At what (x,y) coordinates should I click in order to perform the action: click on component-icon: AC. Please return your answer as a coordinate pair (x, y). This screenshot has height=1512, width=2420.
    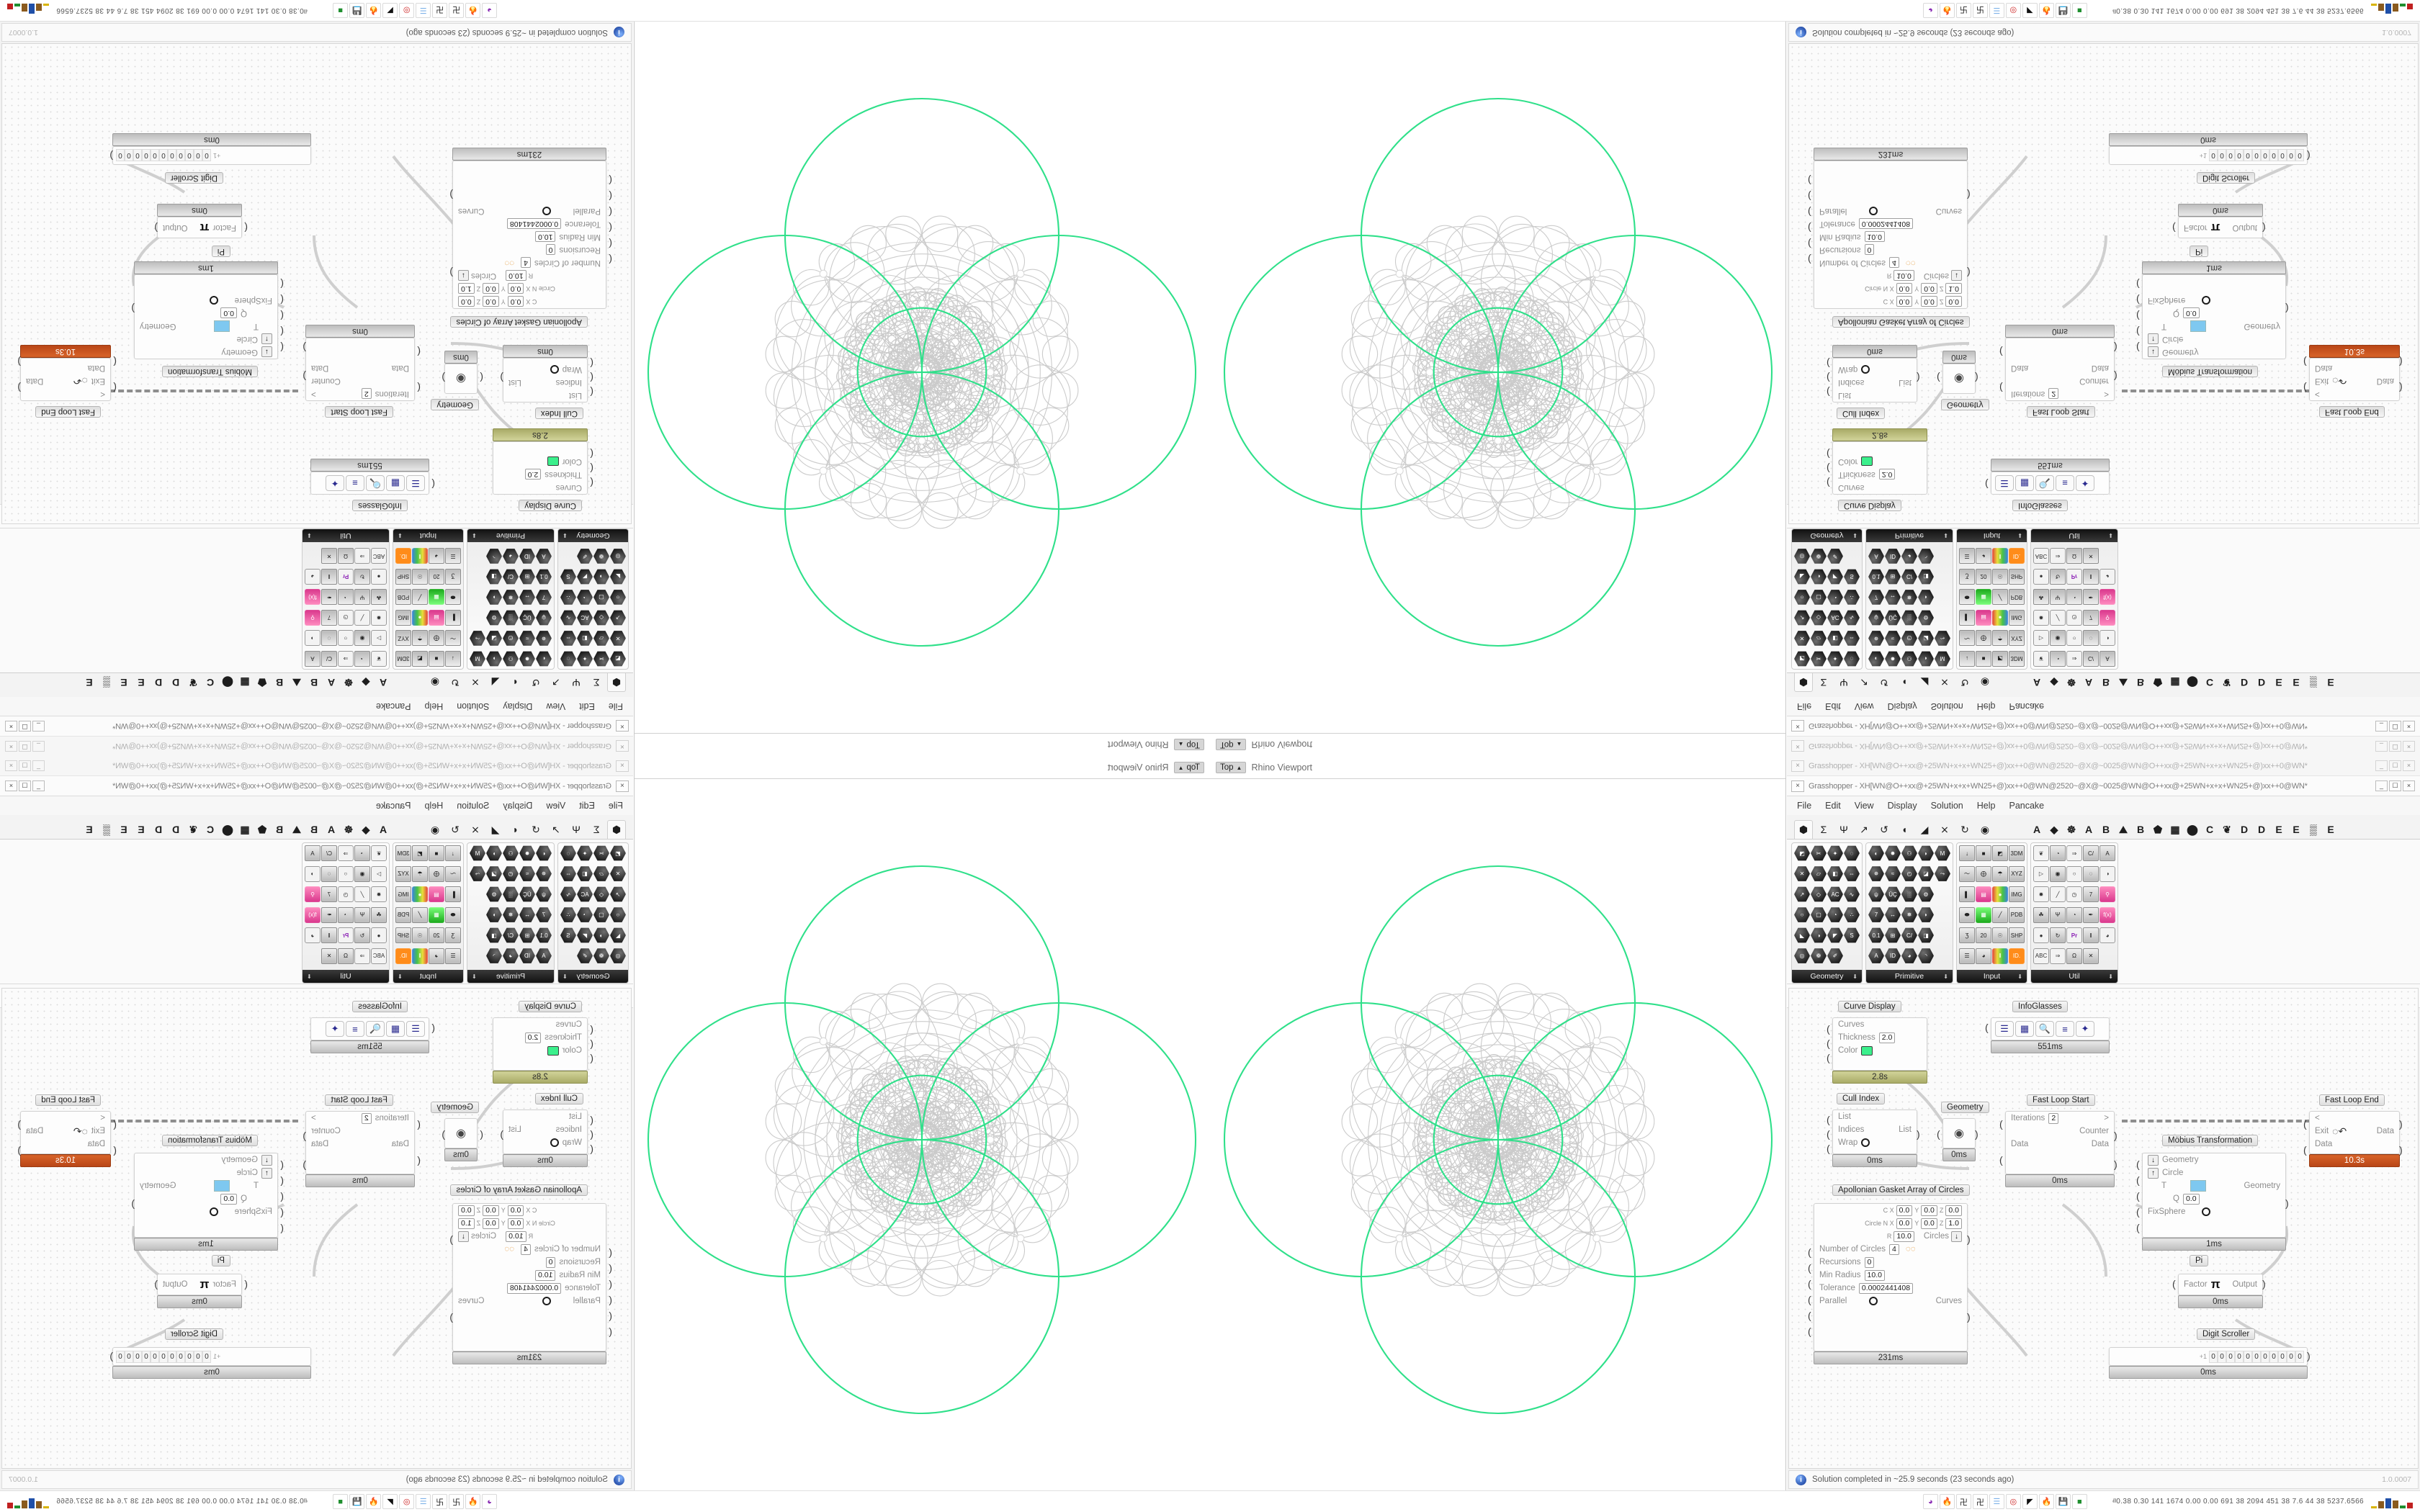
    Looking at the image, I should click on (585, 618).